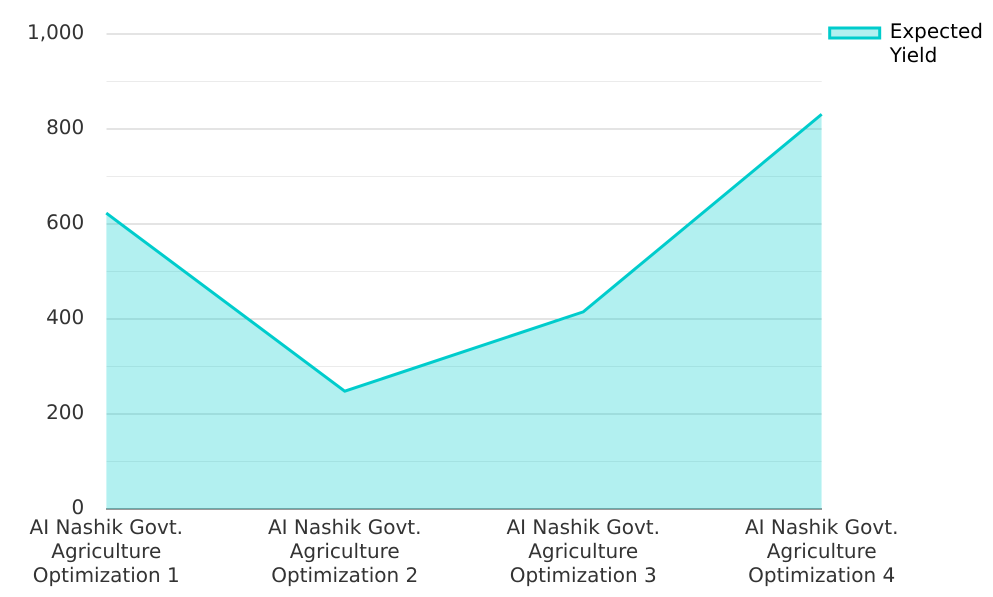 The image size is (993, 597). What do you see at coordinates (65, 127) in the screenshot?
I see `y-tick-label: 800` at bounding box center [65, 127].